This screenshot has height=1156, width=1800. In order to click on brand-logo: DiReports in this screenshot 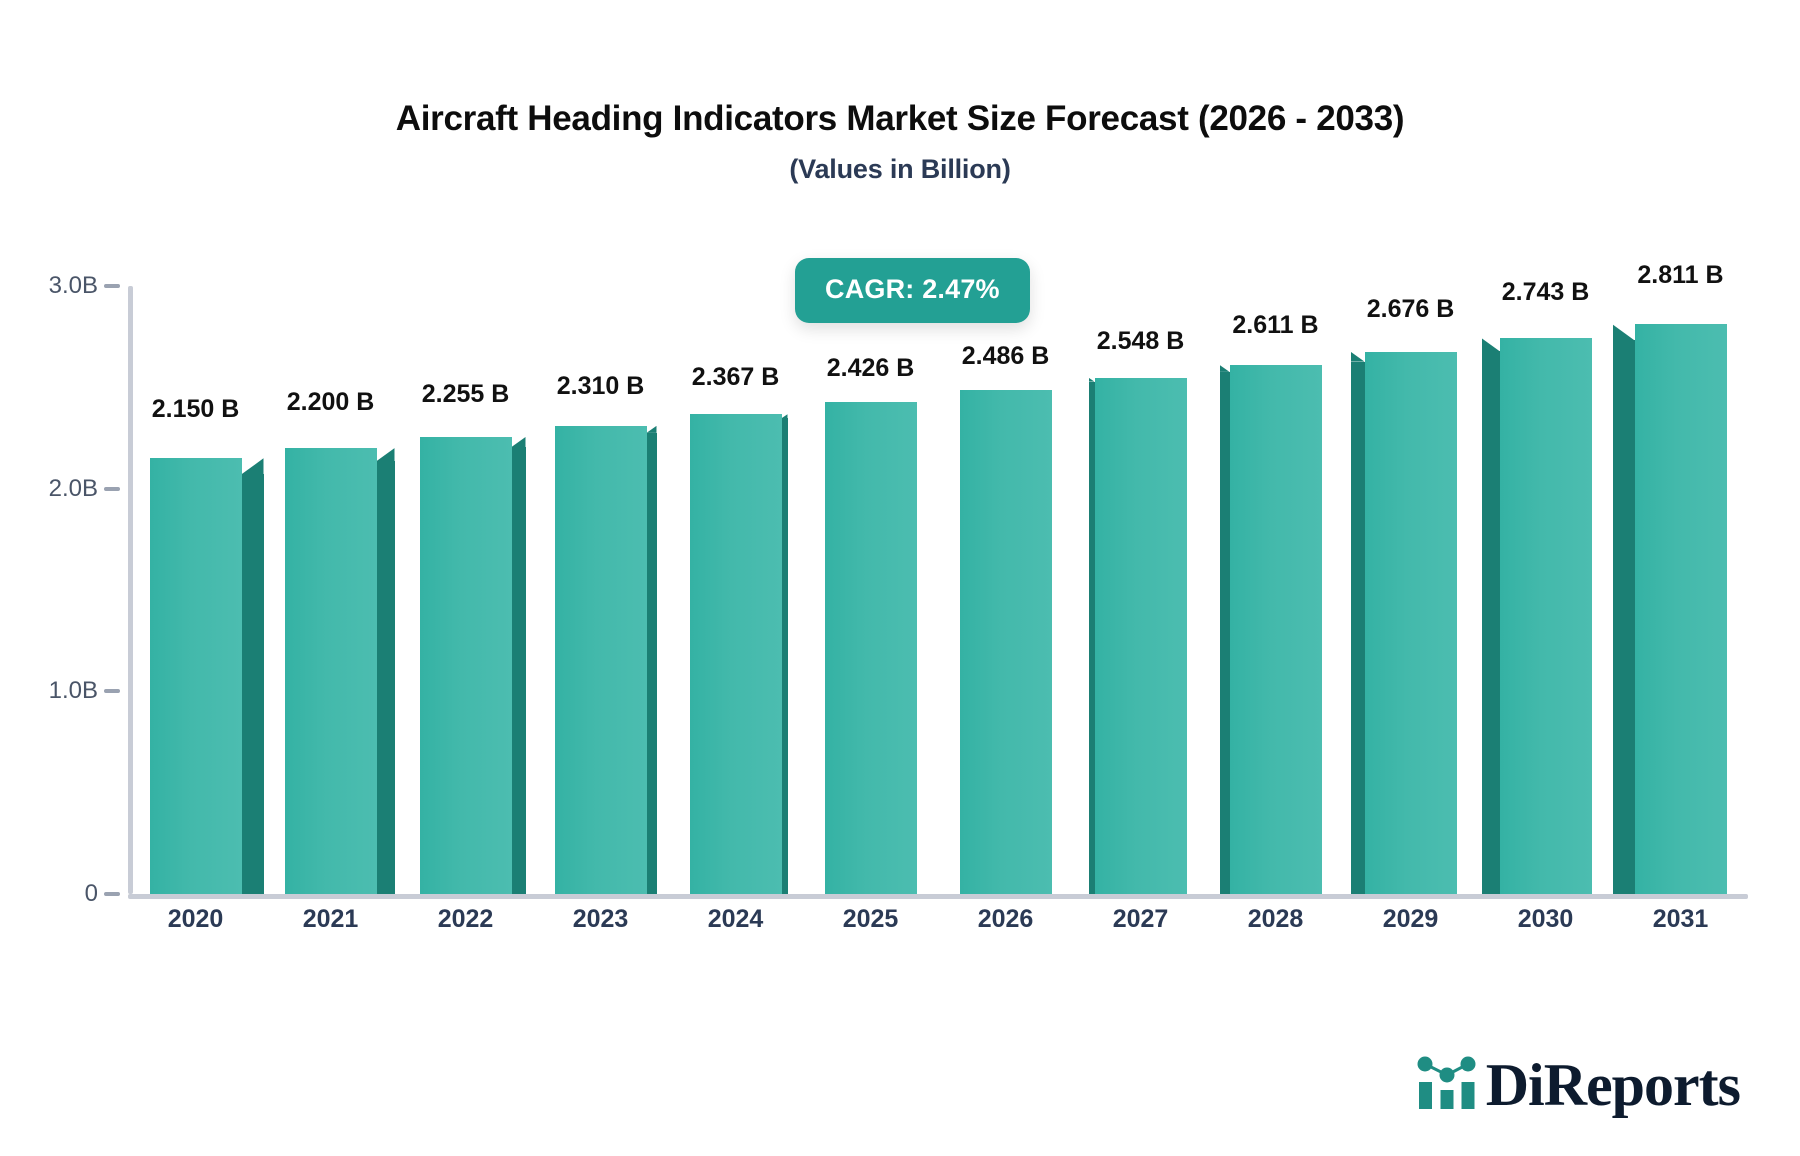, I will do `click(1578, 1084)`.